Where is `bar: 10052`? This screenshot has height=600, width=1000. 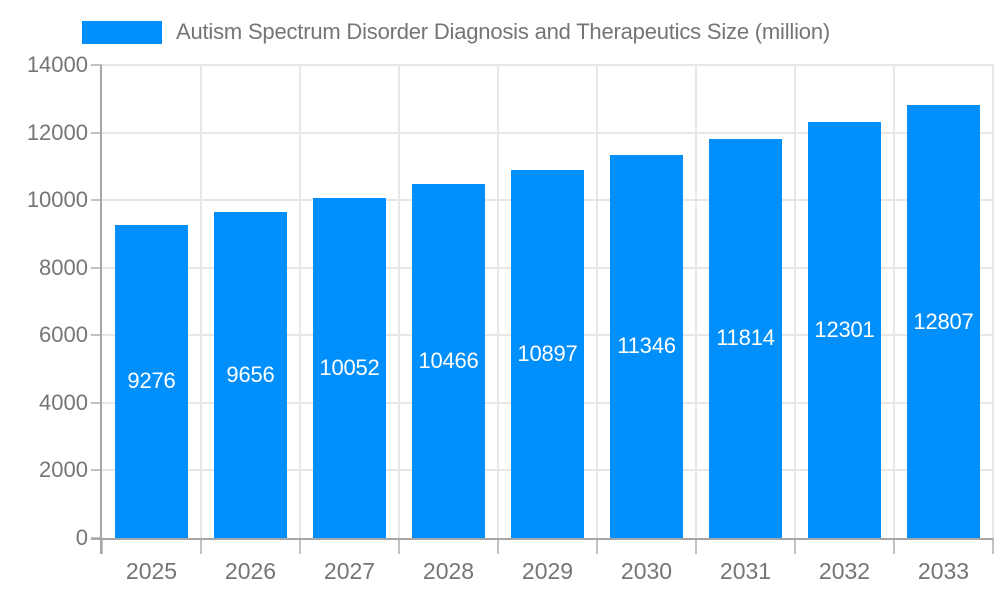 bar: 10052 is located at coordinates (349, 368).